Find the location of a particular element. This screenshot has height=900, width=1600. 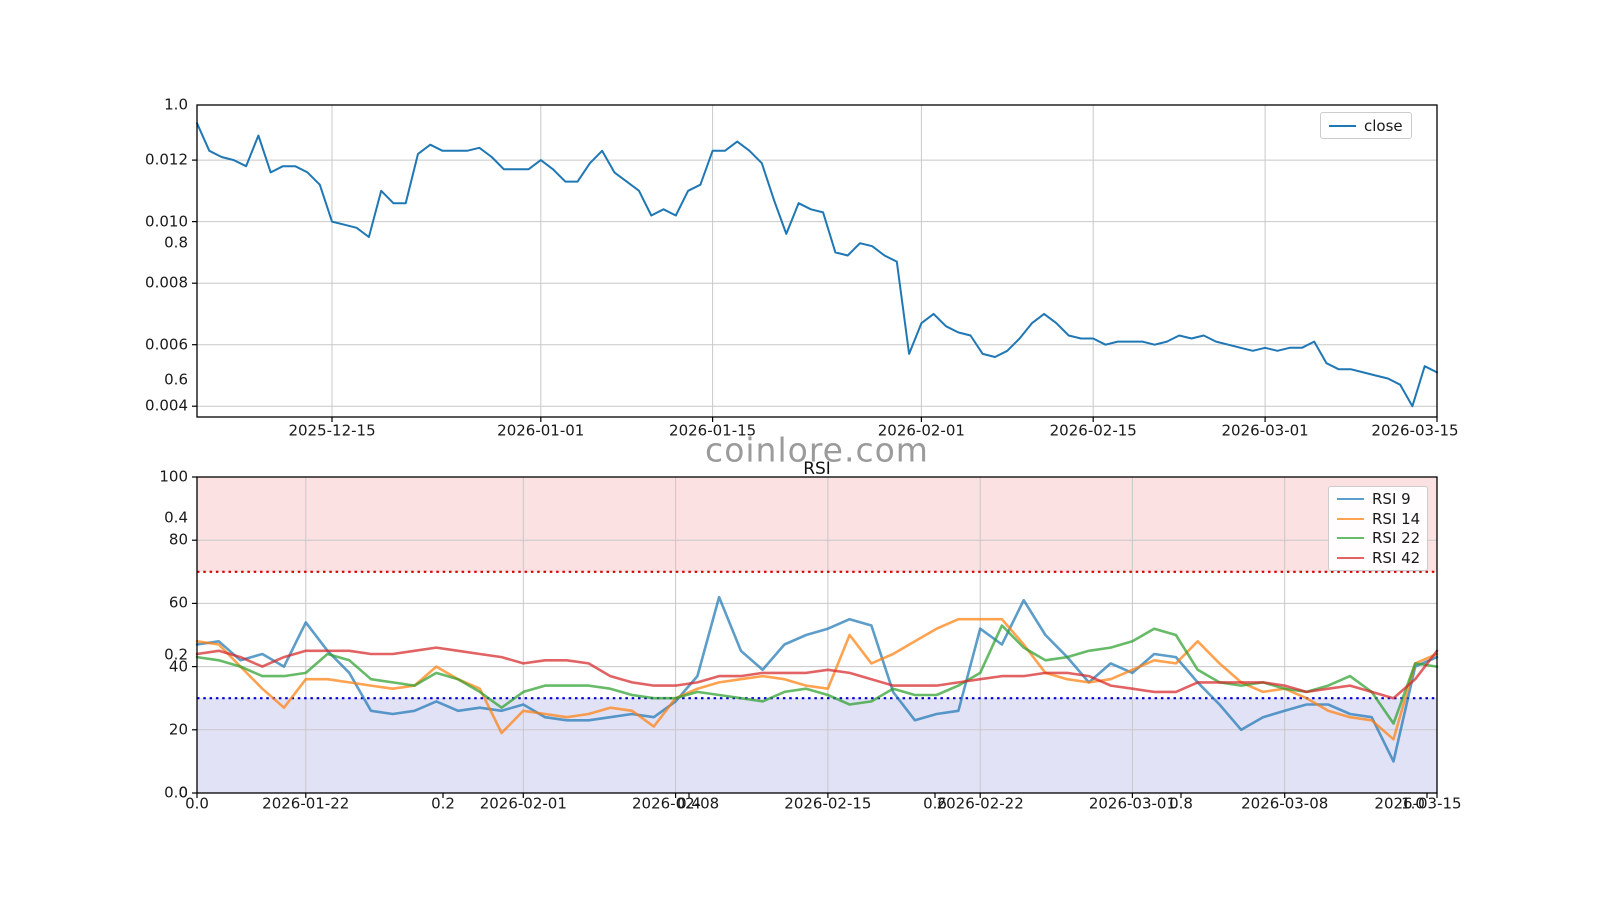

overlay-ytick-label: 0.6 is located at coordinates (176, 379).